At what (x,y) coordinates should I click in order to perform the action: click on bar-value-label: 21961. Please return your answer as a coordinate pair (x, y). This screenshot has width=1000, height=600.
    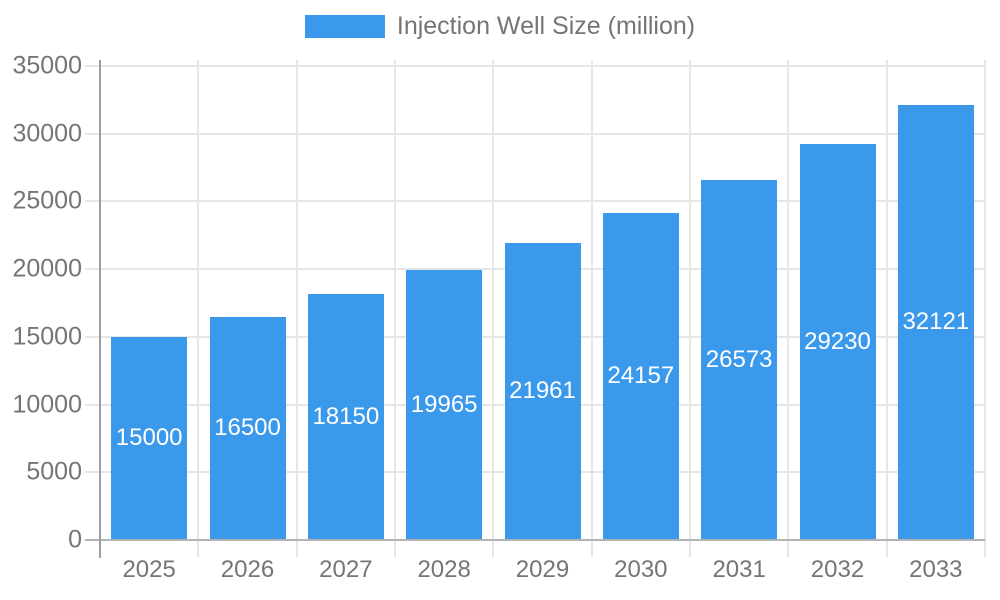
    Looking at the image, I should click on (542, 391).